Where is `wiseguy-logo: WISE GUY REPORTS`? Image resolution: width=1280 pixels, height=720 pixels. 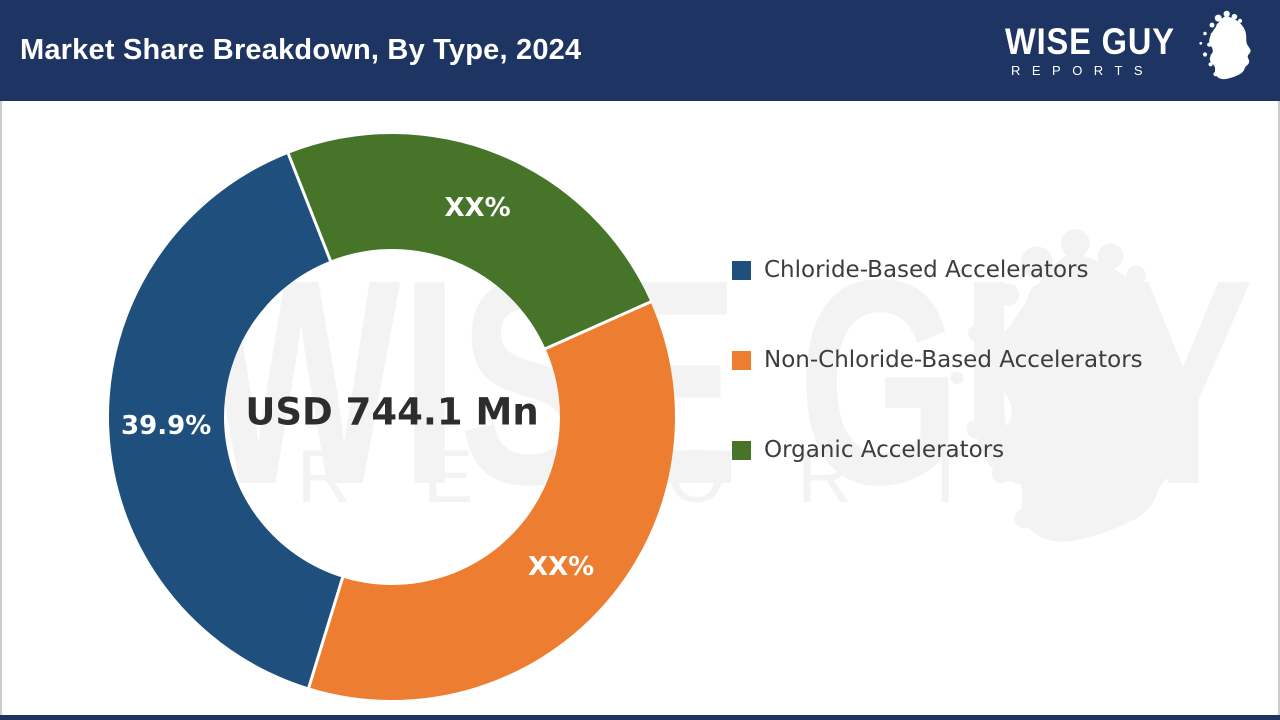 wiseguy-logo: WISE GUY REPORTS is located at coordinates (1129, 51).